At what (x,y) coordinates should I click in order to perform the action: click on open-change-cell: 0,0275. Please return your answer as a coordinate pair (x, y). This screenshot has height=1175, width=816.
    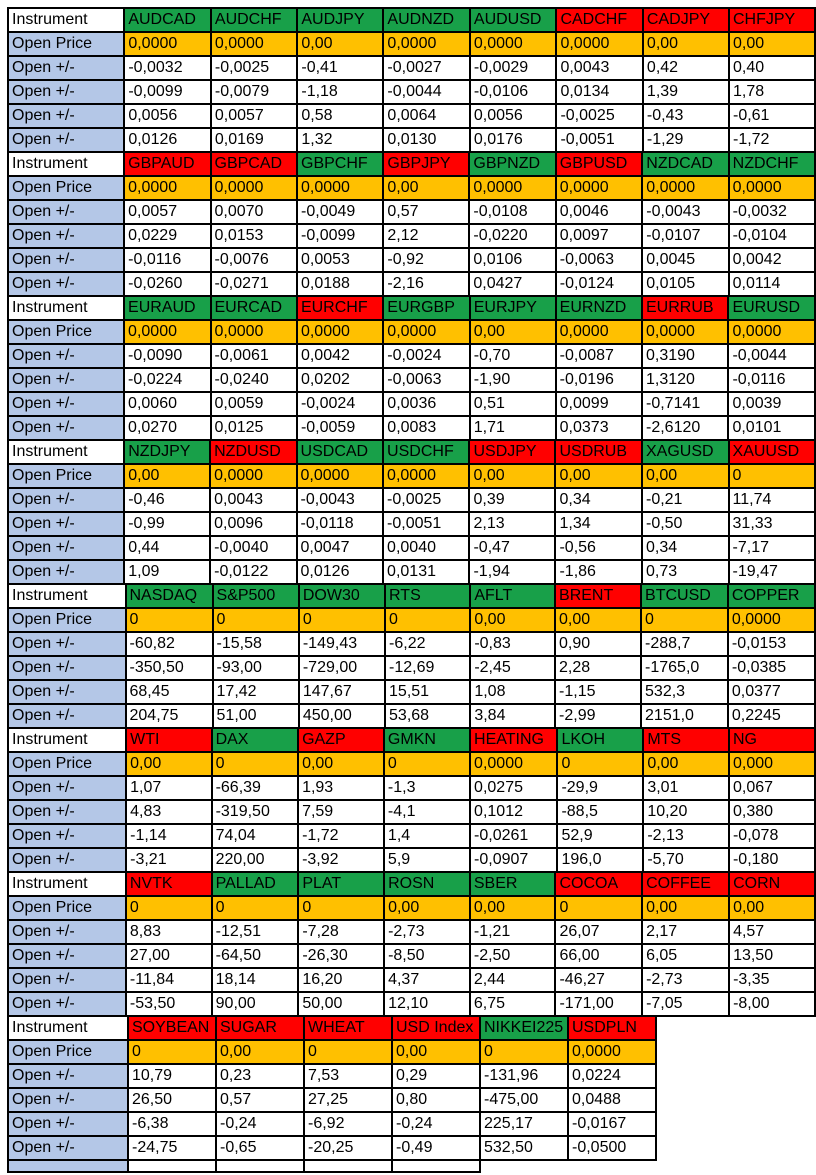
    Looking at the image, I should click on (514, 788).